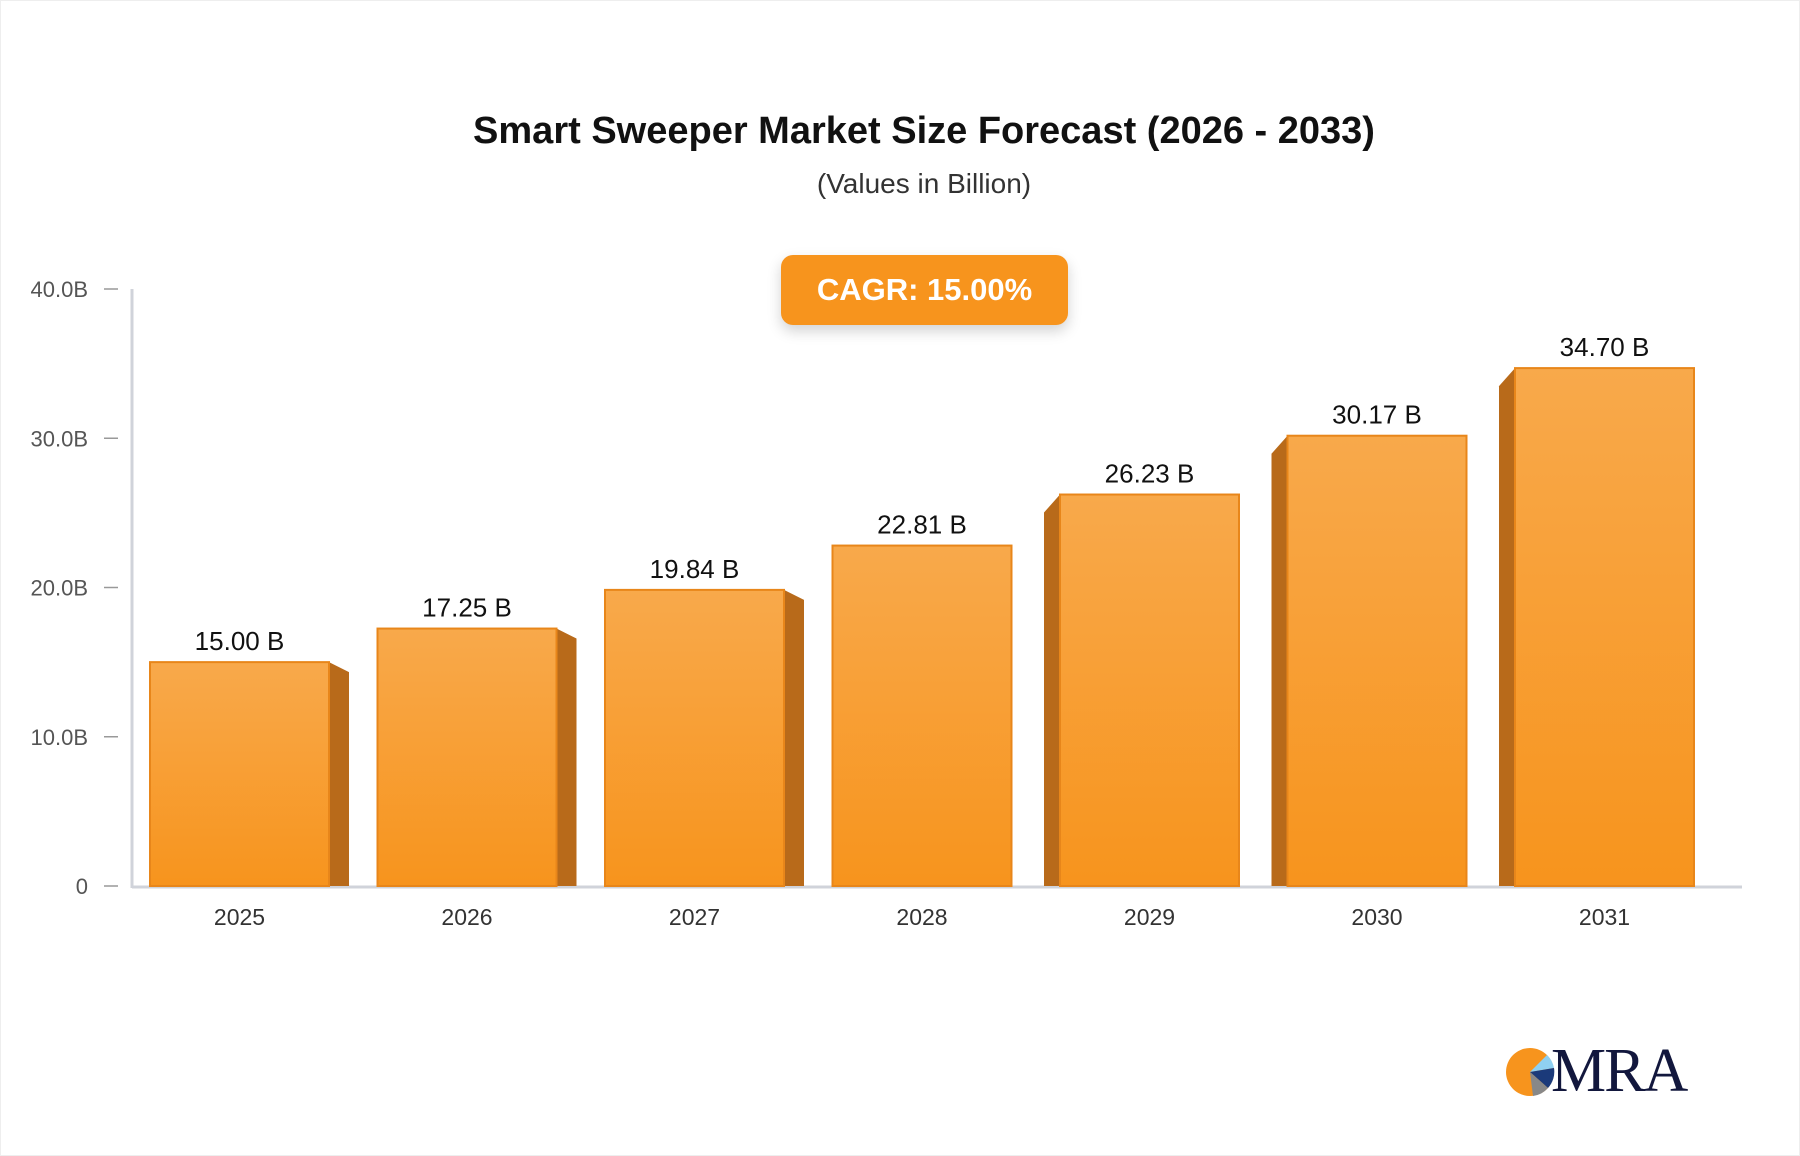  What do you see at coordinates (60, 438) in the screenshot?
I see `y-tick-label: 30.0B` at bounding box center [60, 438].